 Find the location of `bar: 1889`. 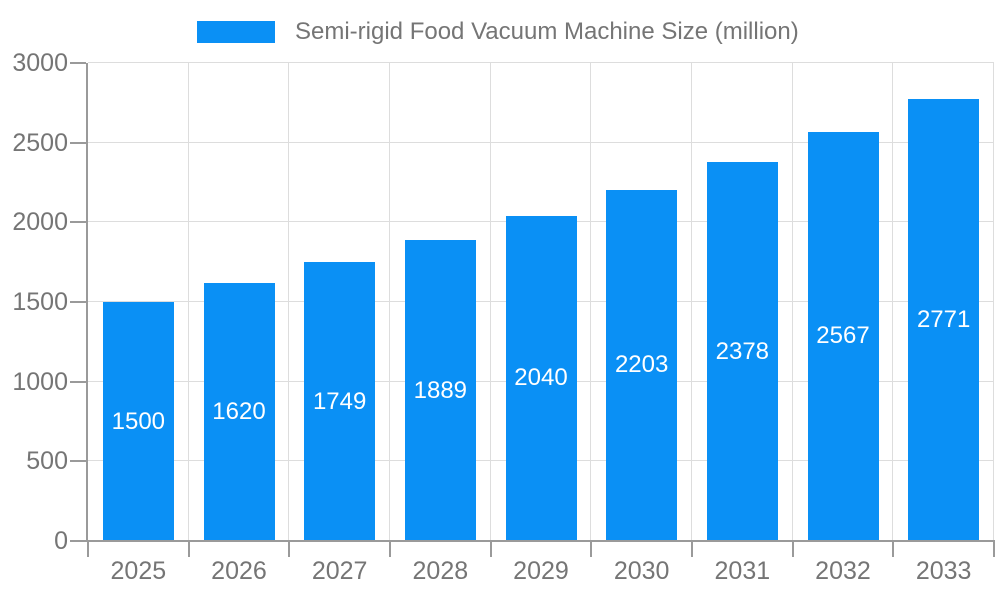

bar: 1889 is located at coordinates (440, 390).